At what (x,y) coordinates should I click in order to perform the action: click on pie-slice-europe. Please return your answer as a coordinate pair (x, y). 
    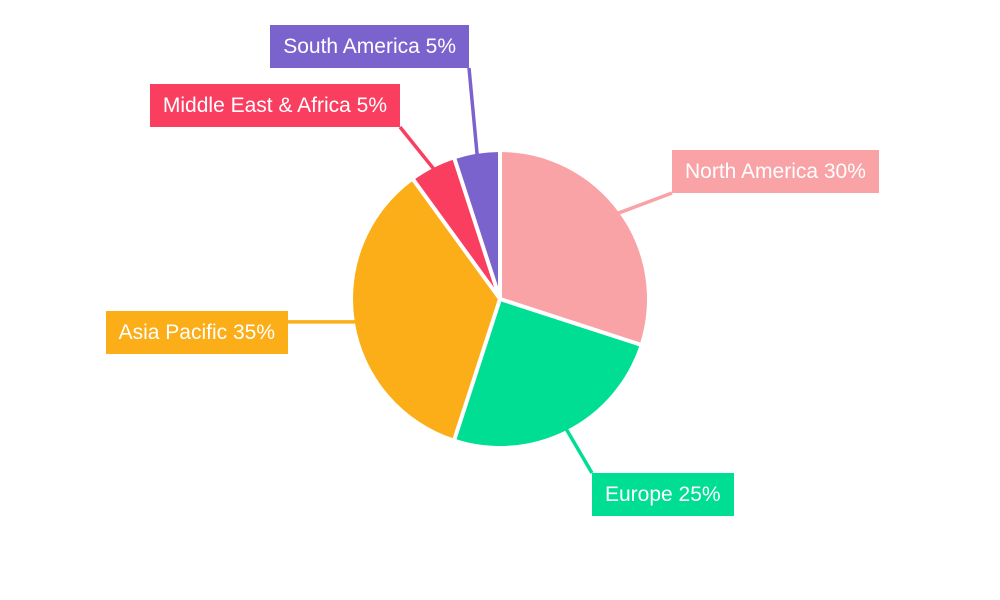
    Looking at the image, I should click on (547, 373).